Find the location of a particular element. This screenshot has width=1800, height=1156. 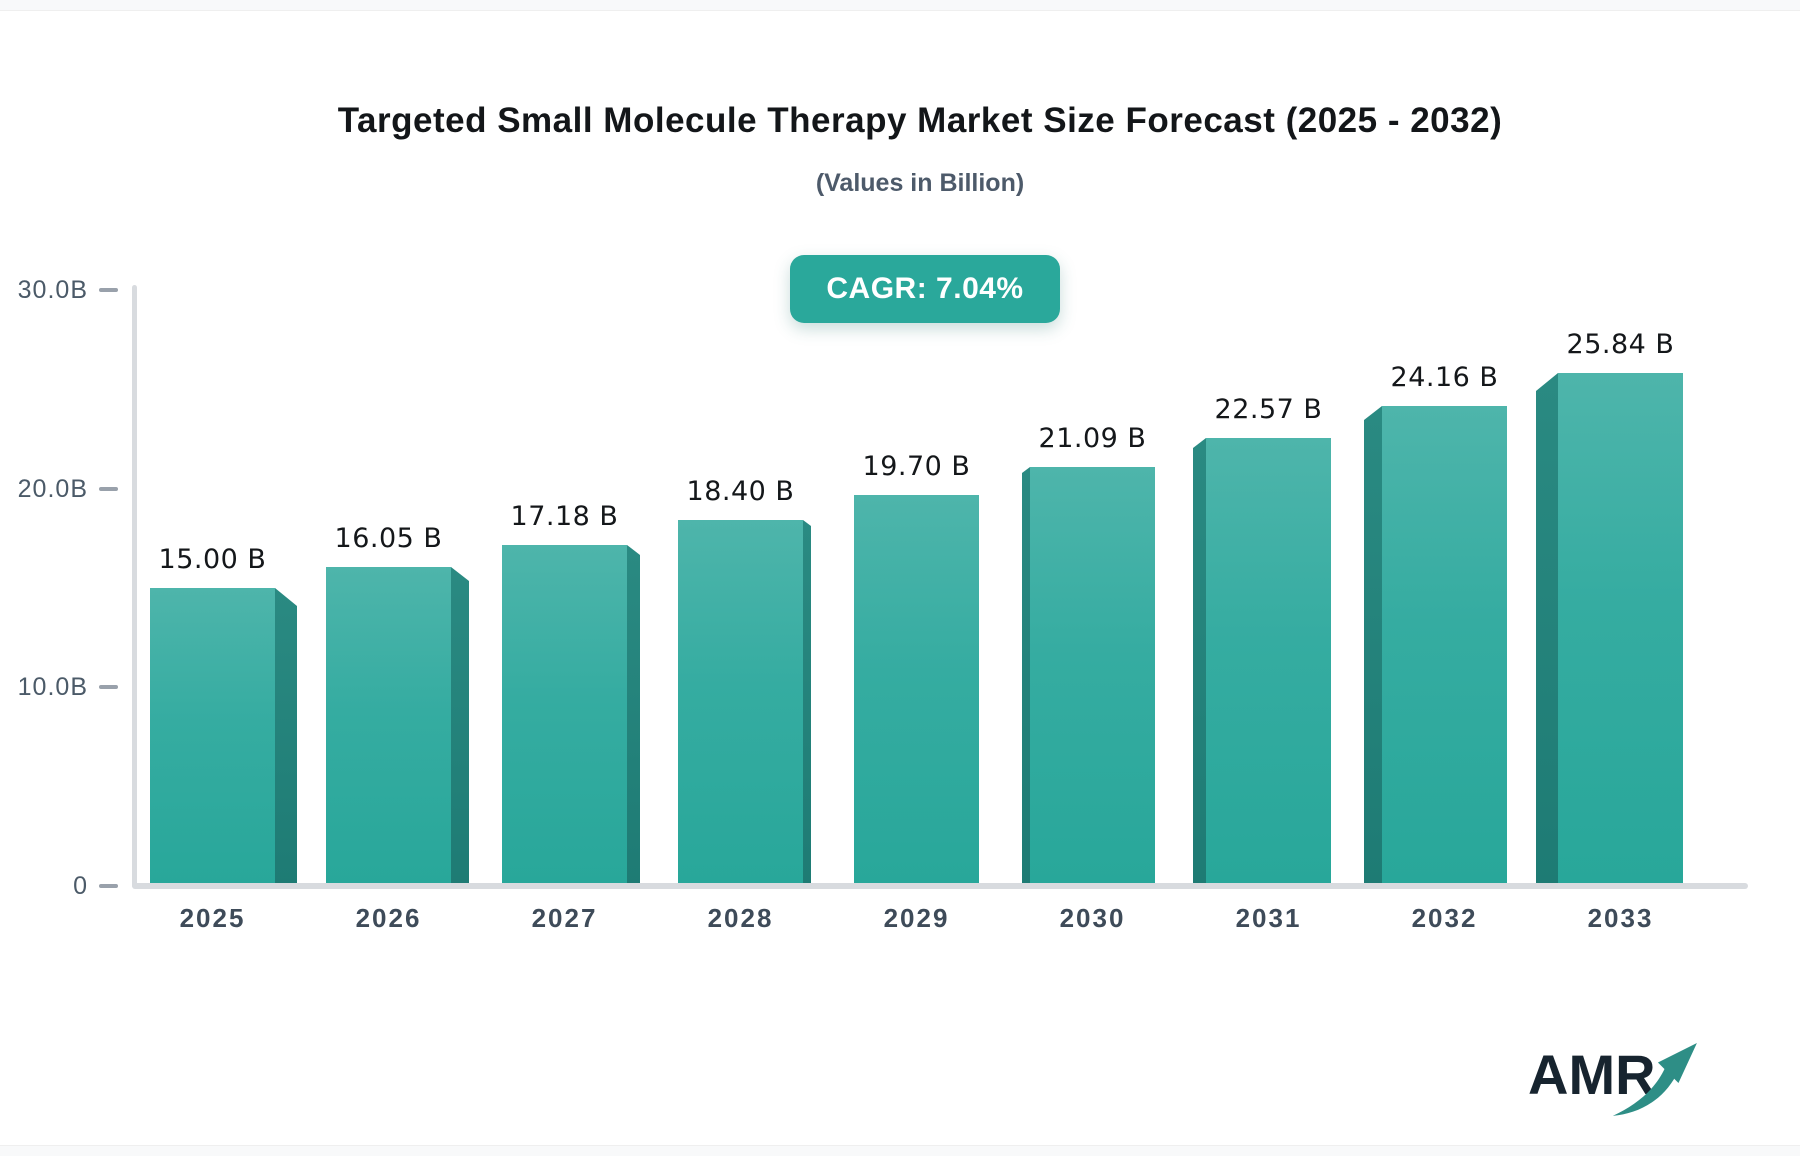

bar-value-label: 21.09 B is located at coordinates (1092, 438).